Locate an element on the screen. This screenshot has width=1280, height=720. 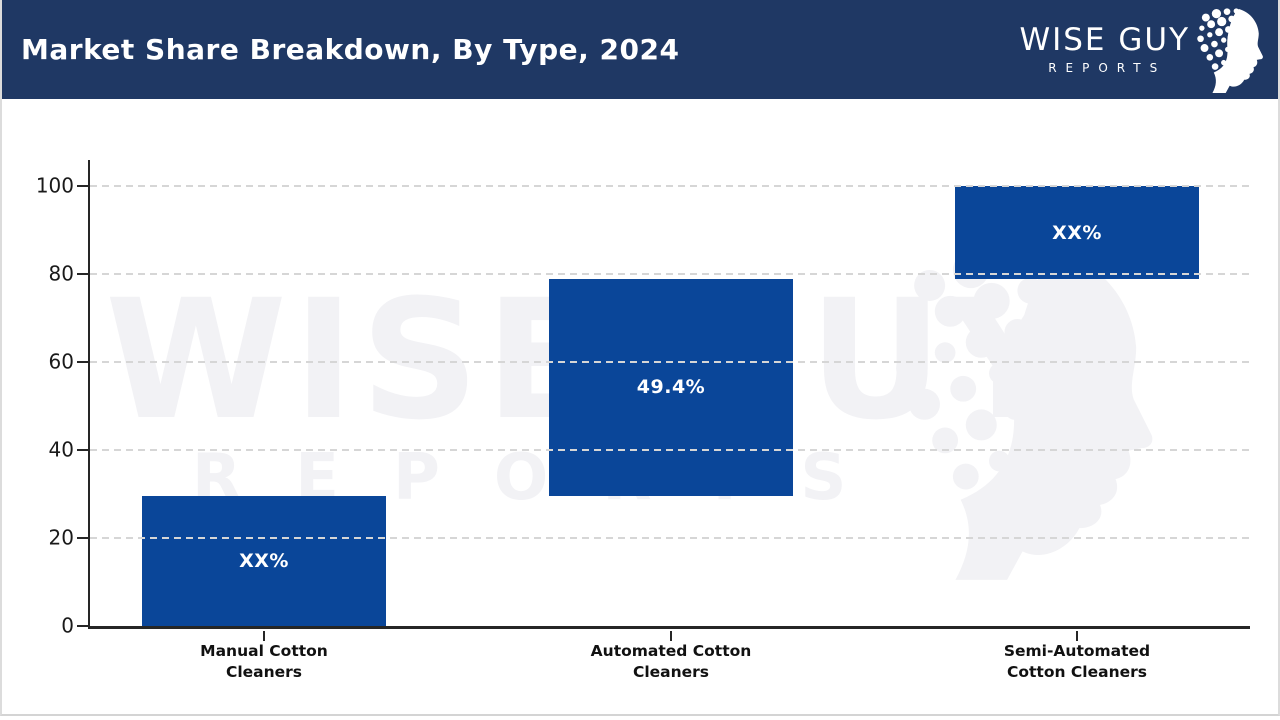
bar-value-label: 49.4% is located at coordinates (671, 387).